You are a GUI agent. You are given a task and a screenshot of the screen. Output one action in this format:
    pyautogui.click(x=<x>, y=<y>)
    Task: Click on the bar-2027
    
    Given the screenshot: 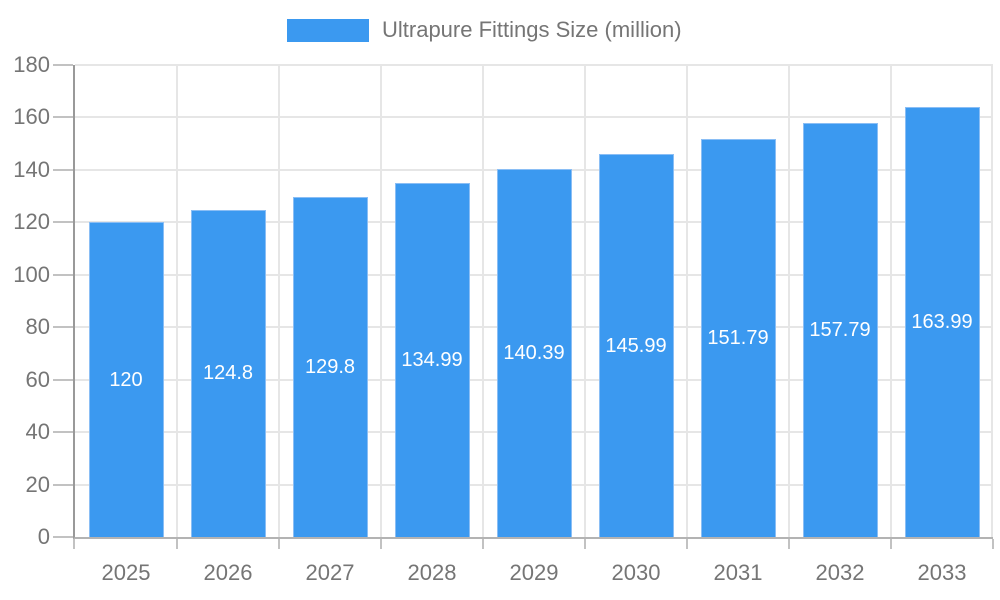 What is the action you would take?
    pyautogui.click(x=330, y=366)
    